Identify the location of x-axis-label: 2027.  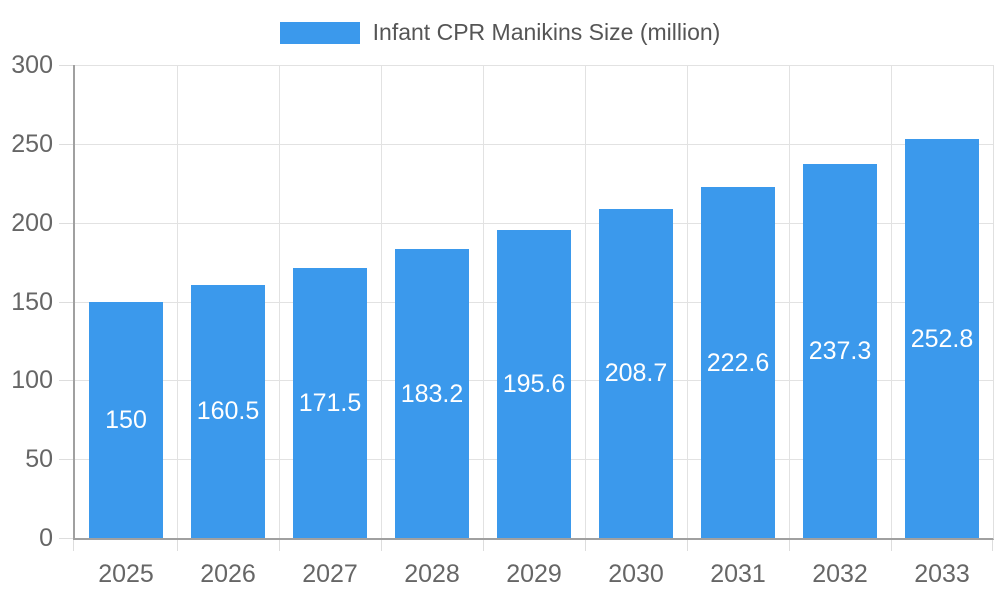
(330, 574).